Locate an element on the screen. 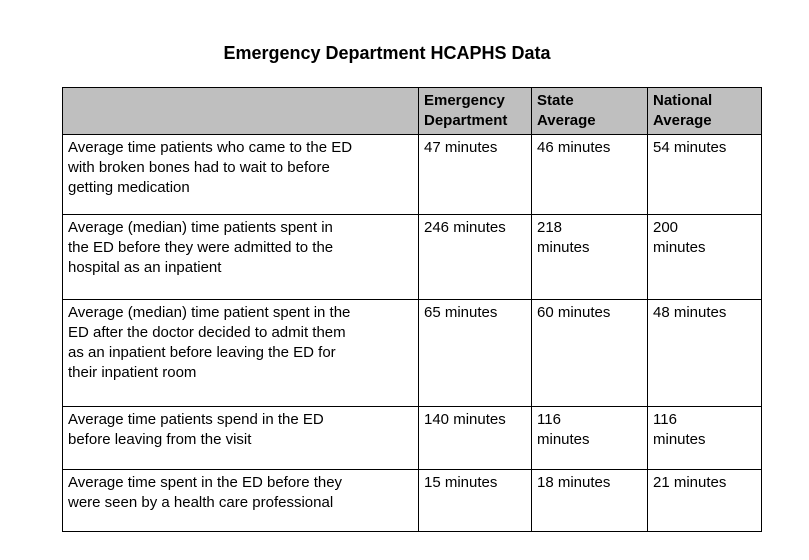  national-average-value: 200 minutes is located at coordinates (704, 257).